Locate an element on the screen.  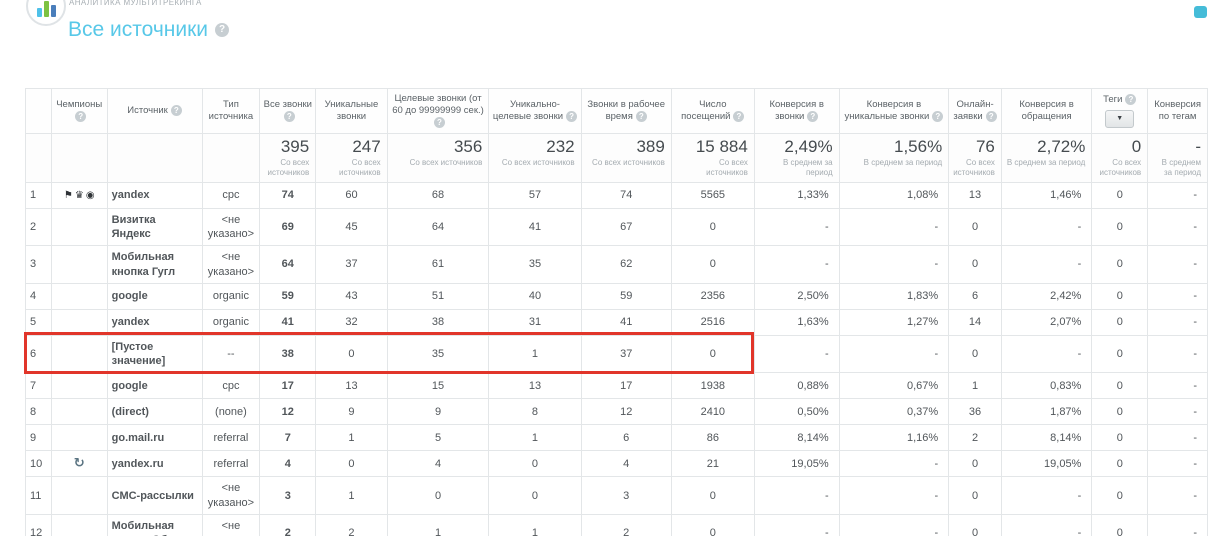
source-link: Мобильная кнопка Общая is located at coordinates (154, 525).